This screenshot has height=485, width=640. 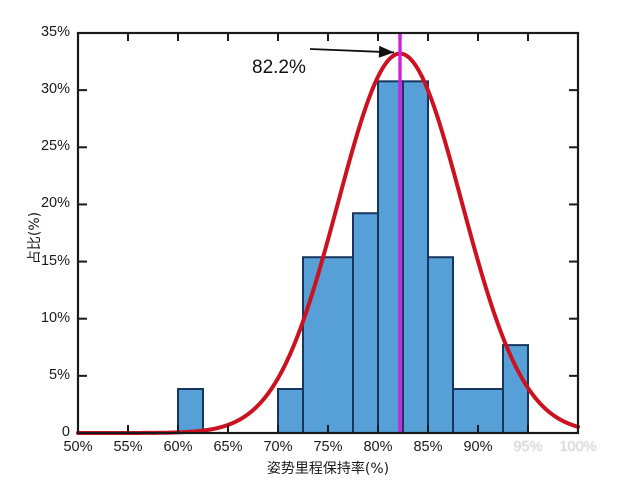 I want to click on annotation-arrow-icon, so click(x=352, y=51).